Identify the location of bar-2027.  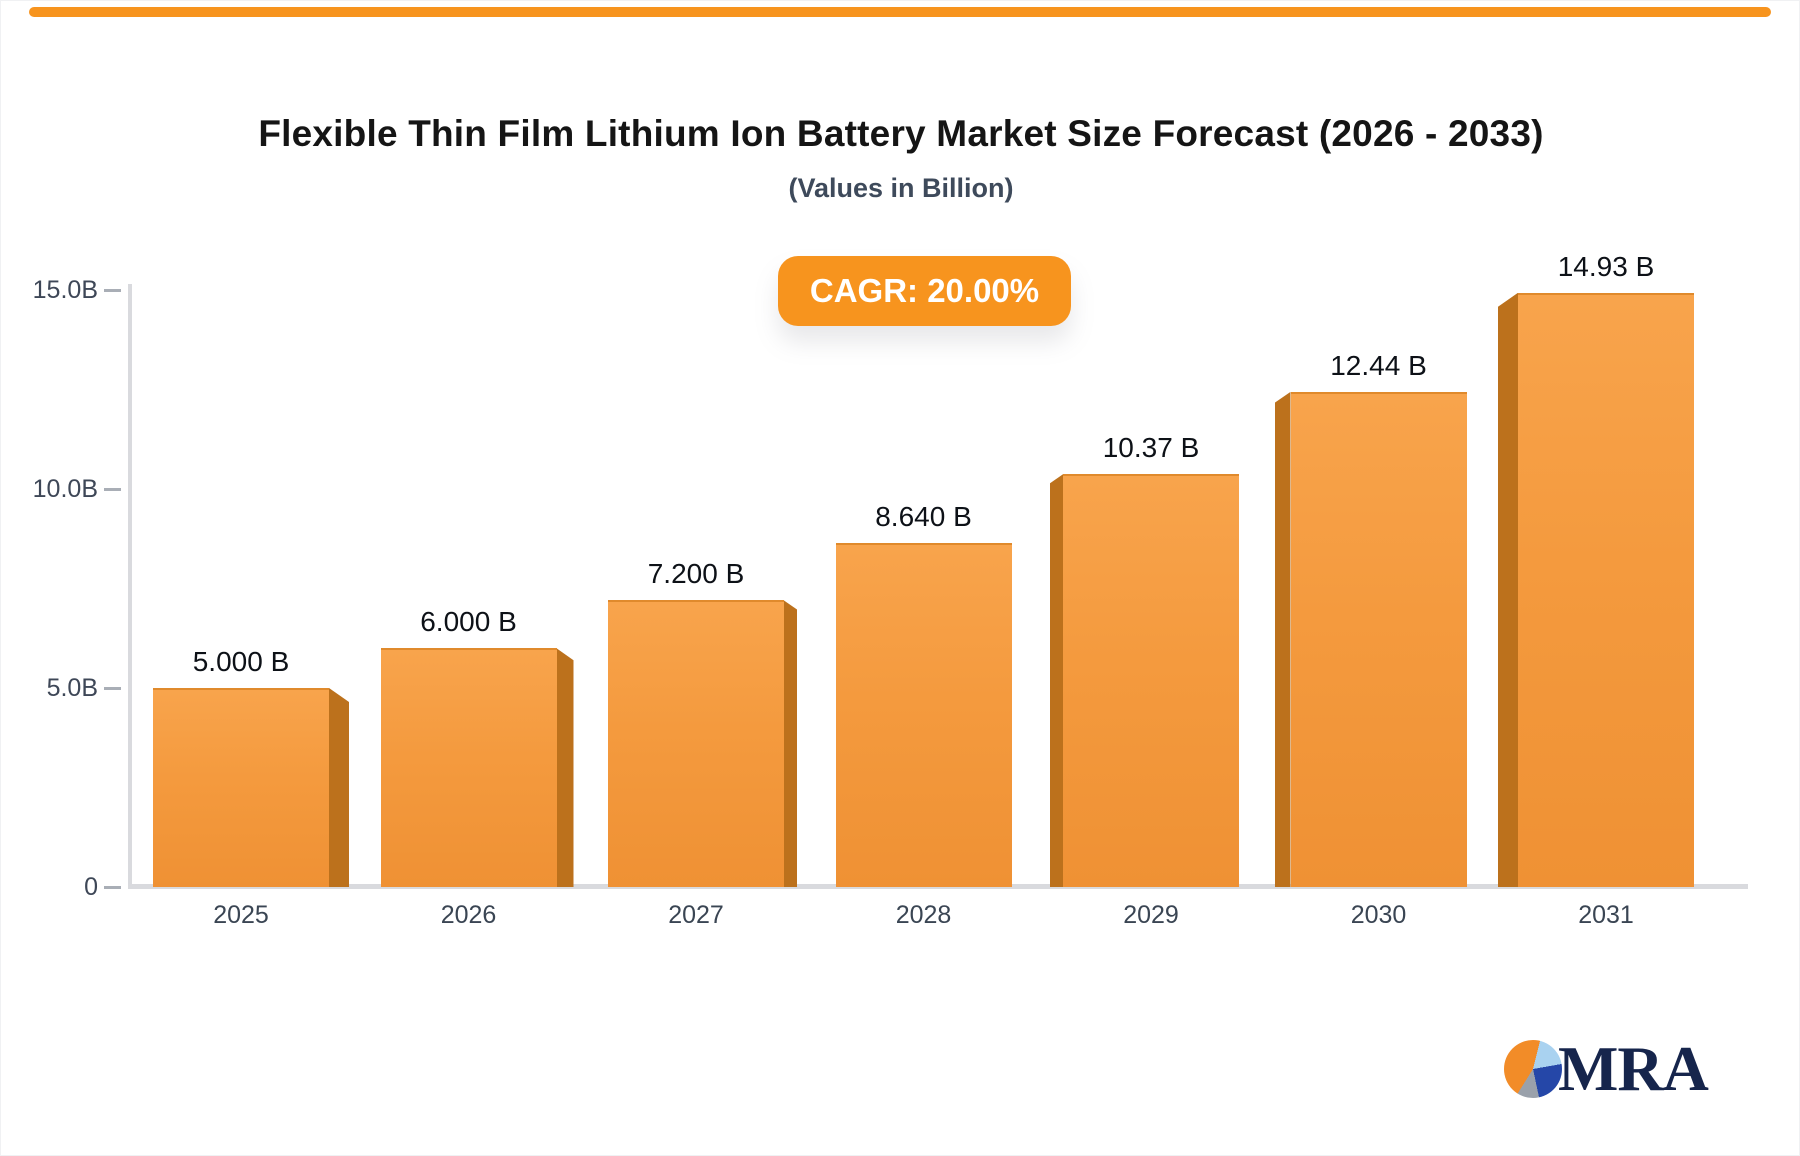
(702, 743).